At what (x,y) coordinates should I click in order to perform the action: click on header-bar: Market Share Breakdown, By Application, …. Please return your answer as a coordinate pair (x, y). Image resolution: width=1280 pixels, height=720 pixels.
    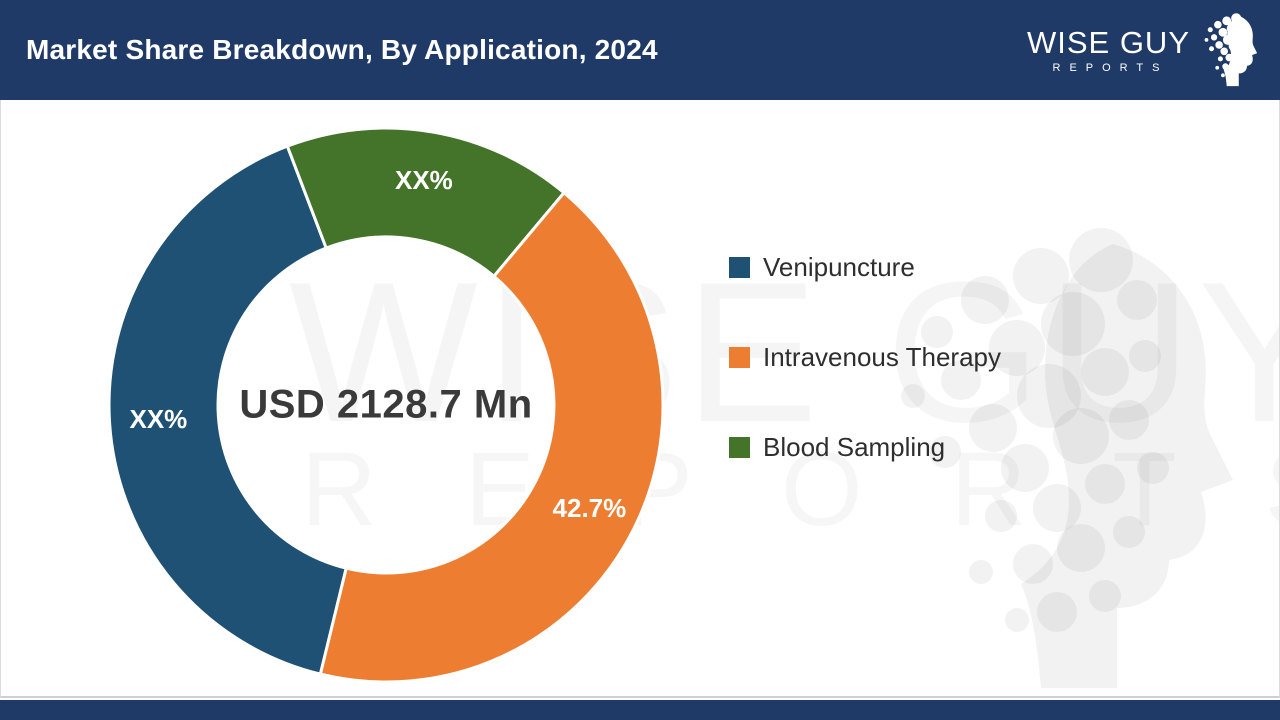
    Looking at the image, I should click on (640, 50).